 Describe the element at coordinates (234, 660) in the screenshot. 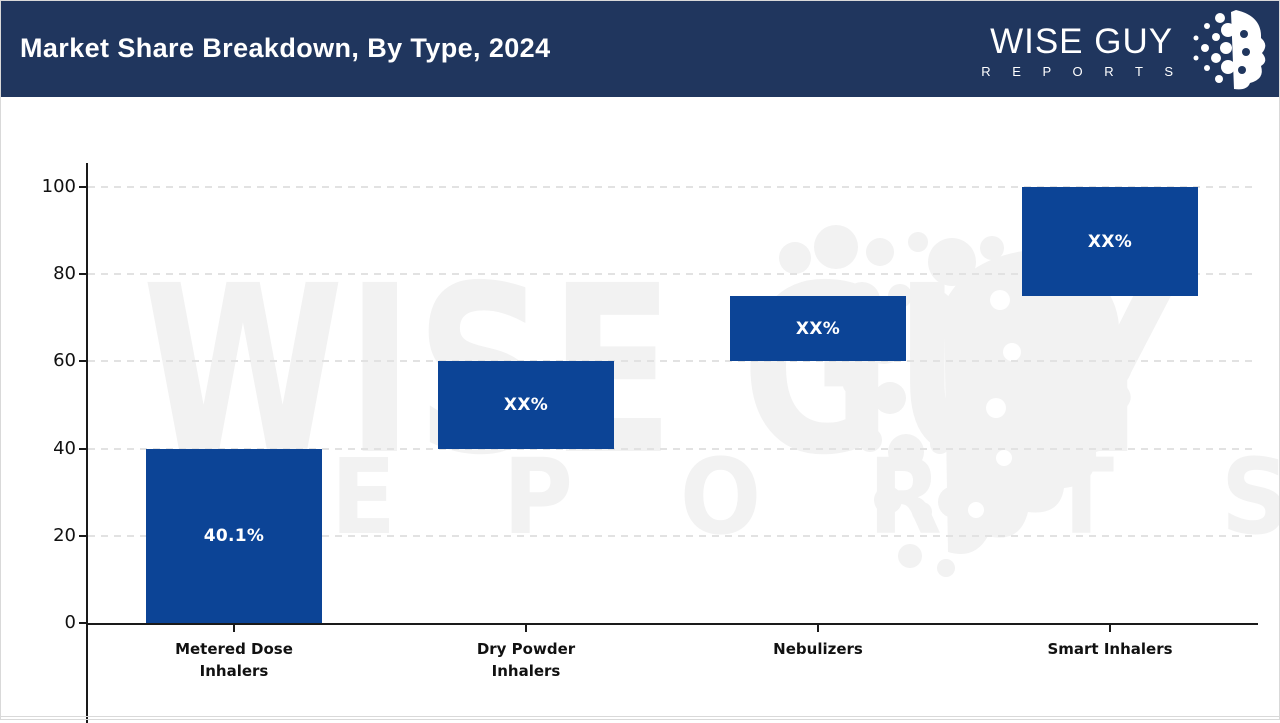

I see `x-tick-label: Metered Dose Inhalers` at that location.